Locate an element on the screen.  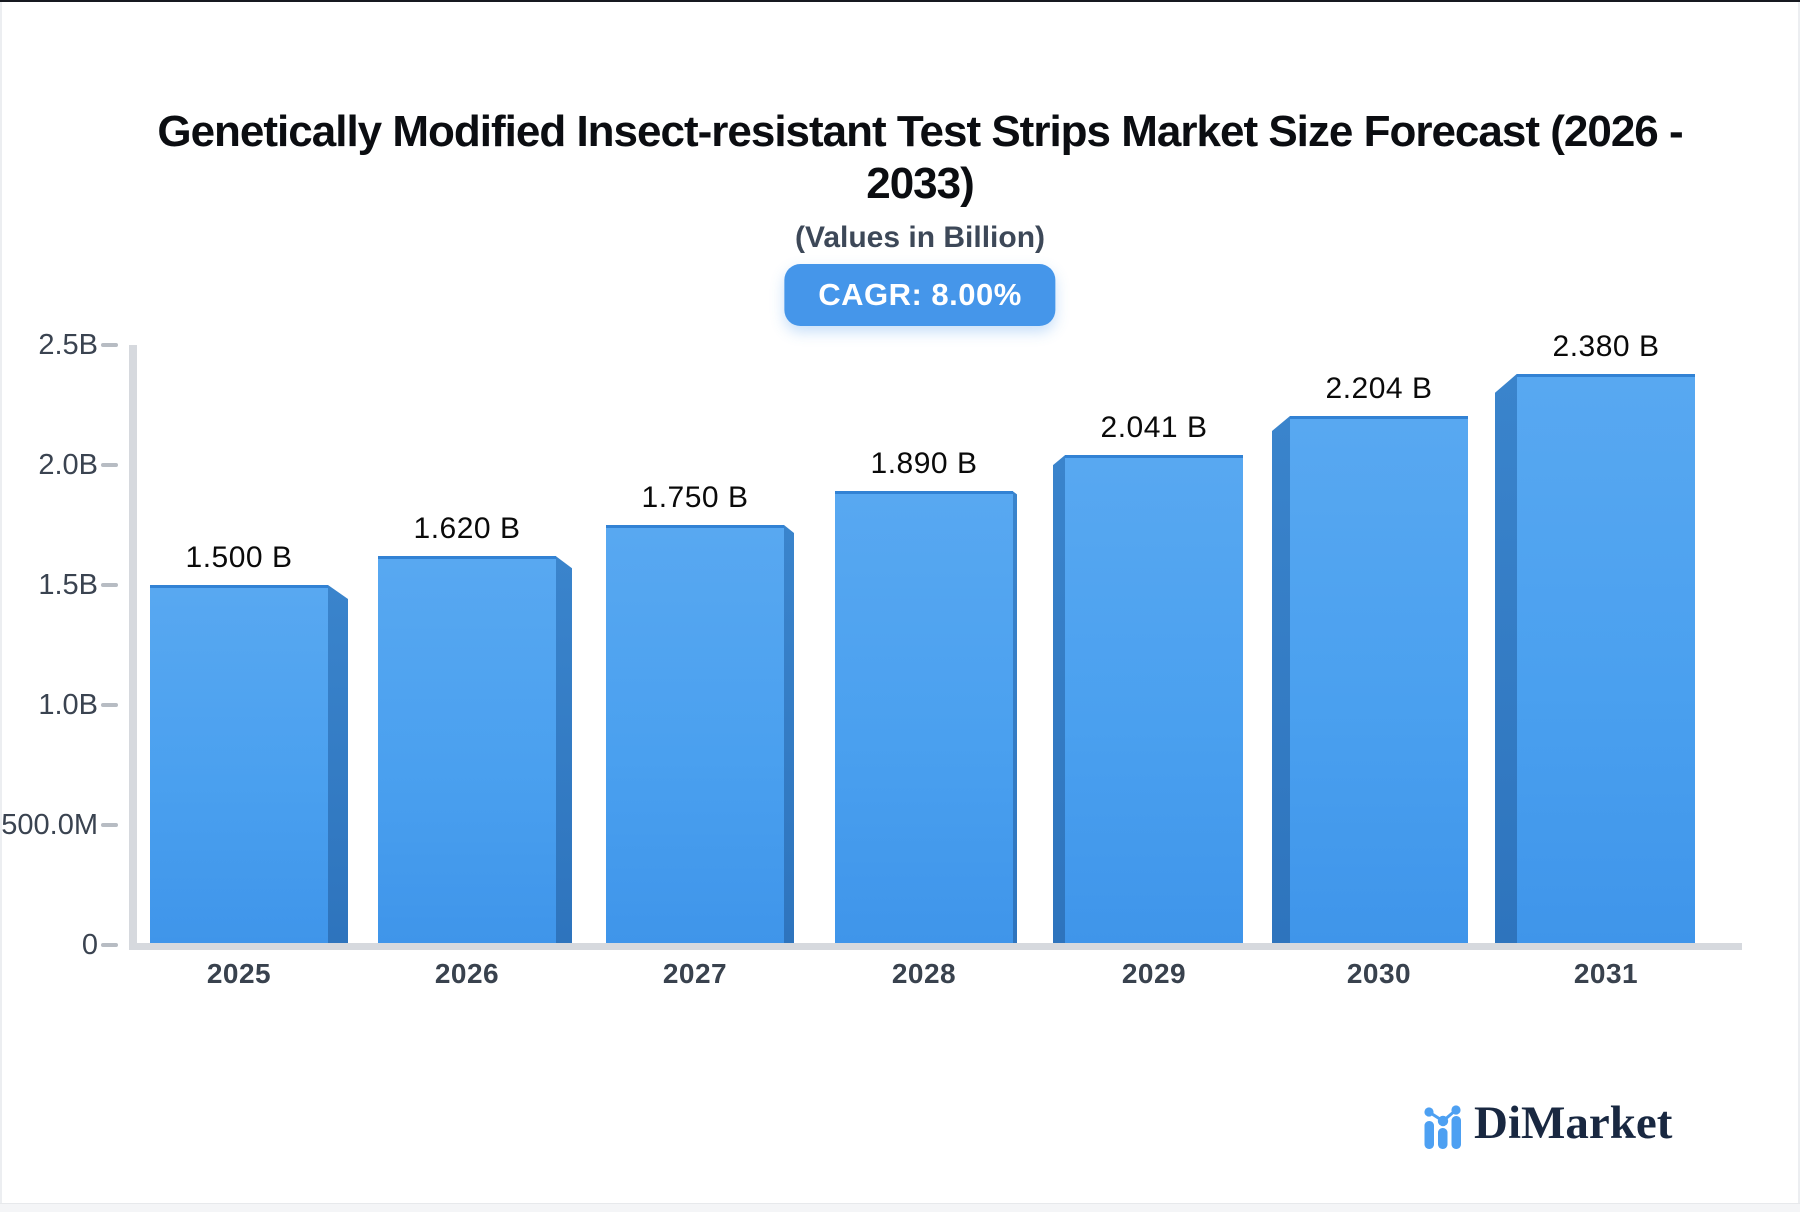
y-axis-tick-label: 2.5B is located at coordinates (68, 345).